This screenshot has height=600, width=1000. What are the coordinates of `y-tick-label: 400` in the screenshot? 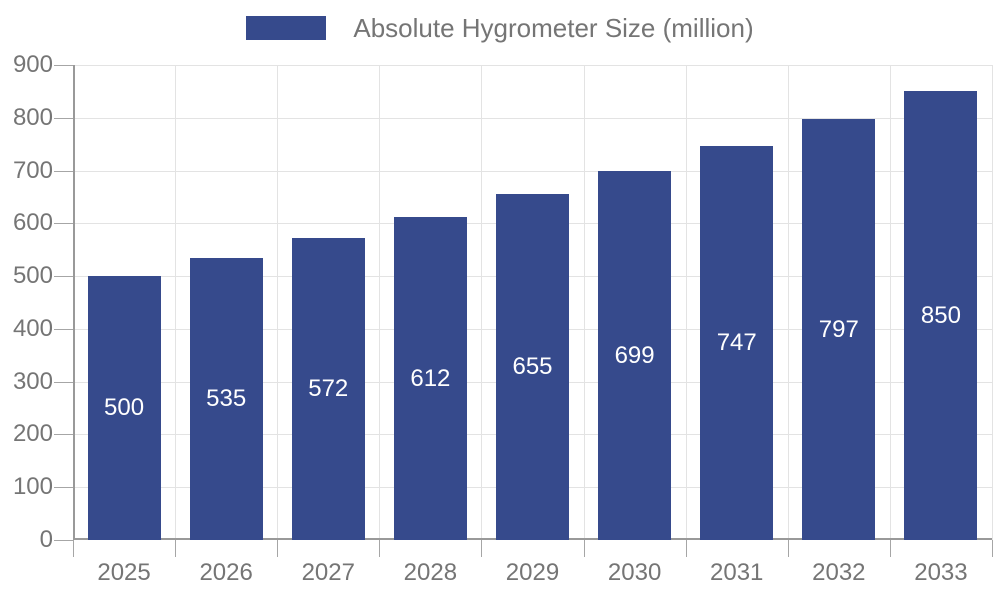 It's located at (32, 328).